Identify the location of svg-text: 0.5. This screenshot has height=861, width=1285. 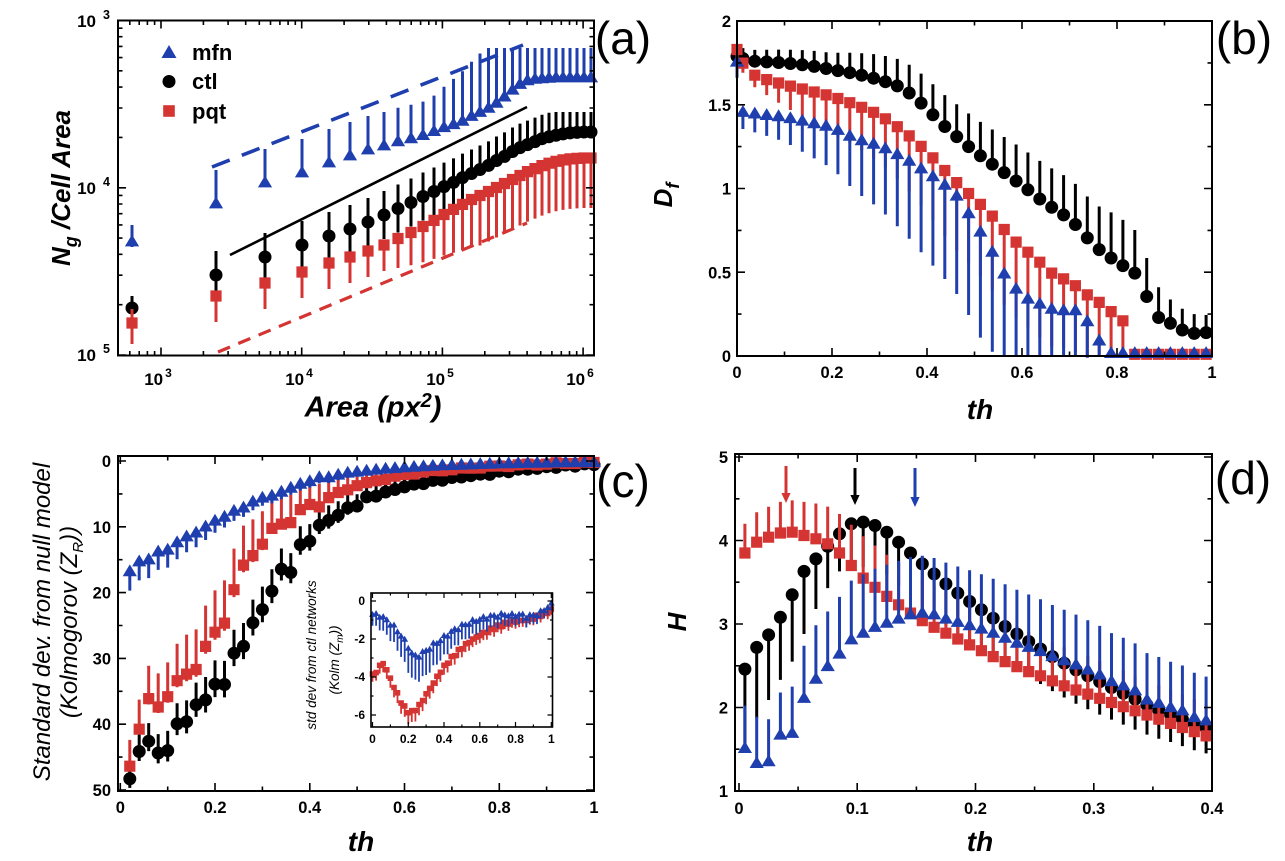
(719, 273).